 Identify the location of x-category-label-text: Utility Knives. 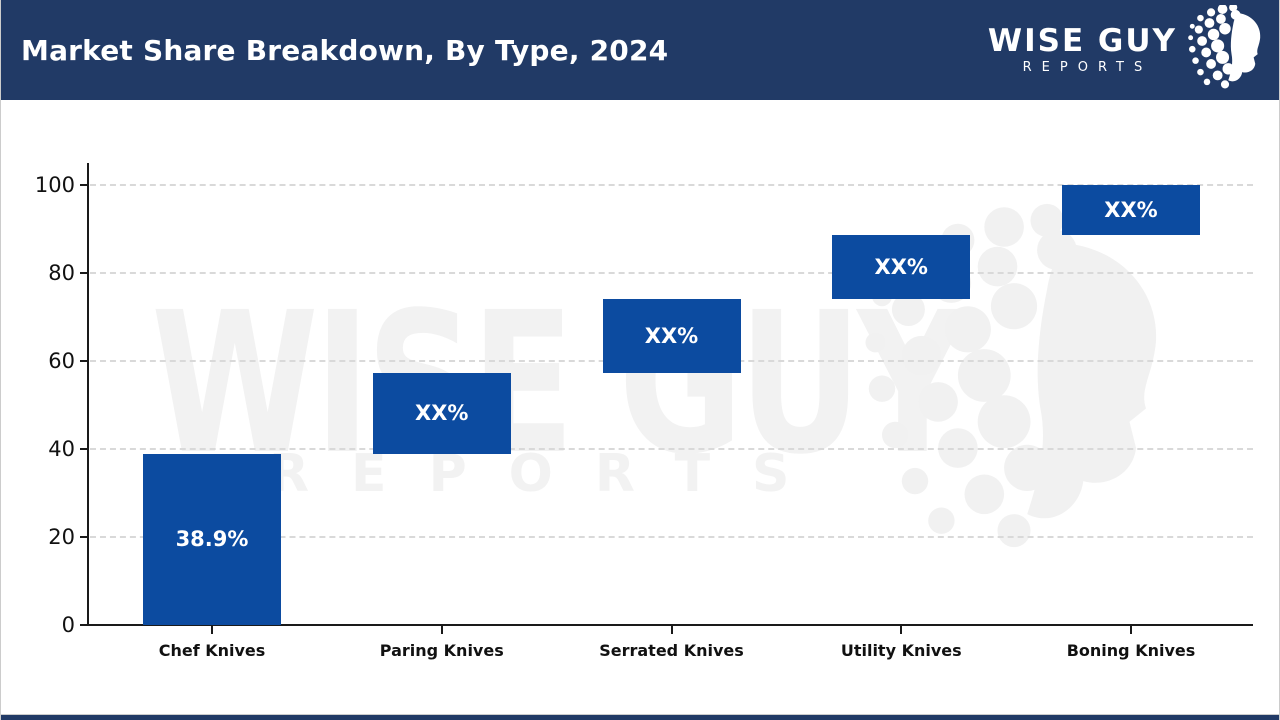
(901, 650).